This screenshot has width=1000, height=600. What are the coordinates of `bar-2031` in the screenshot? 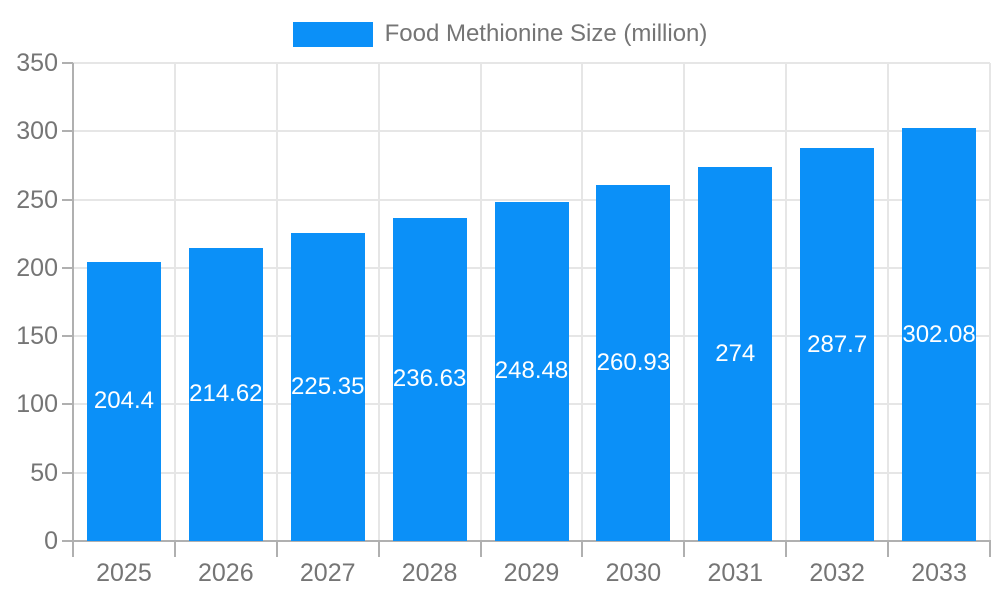 It's located at (735, 353).